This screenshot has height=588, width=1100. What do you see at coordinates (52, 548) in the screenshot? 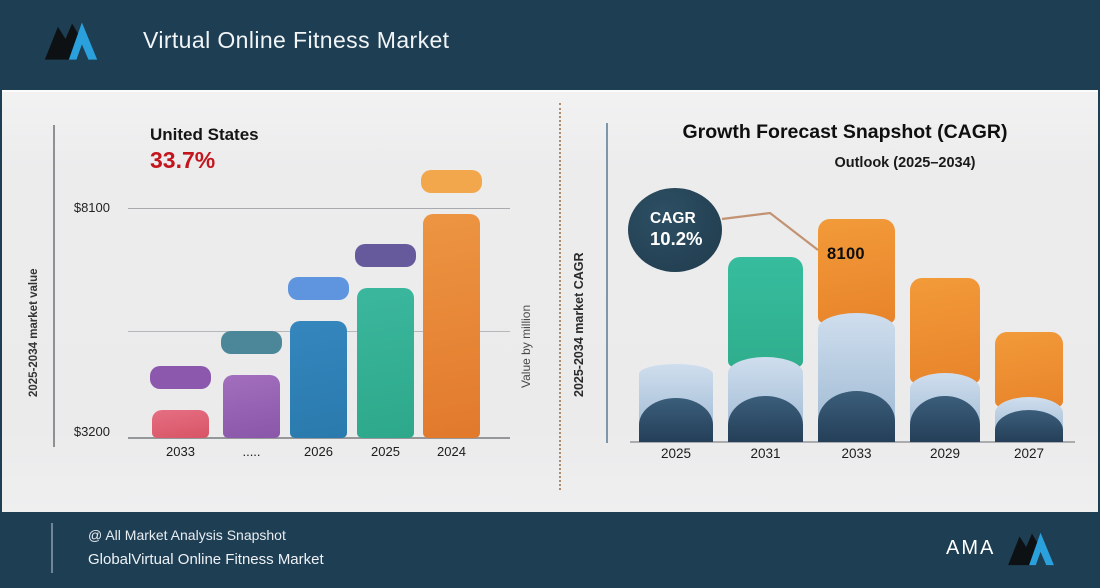
I see `footer-divider-line` at bounding box center [52, 548].